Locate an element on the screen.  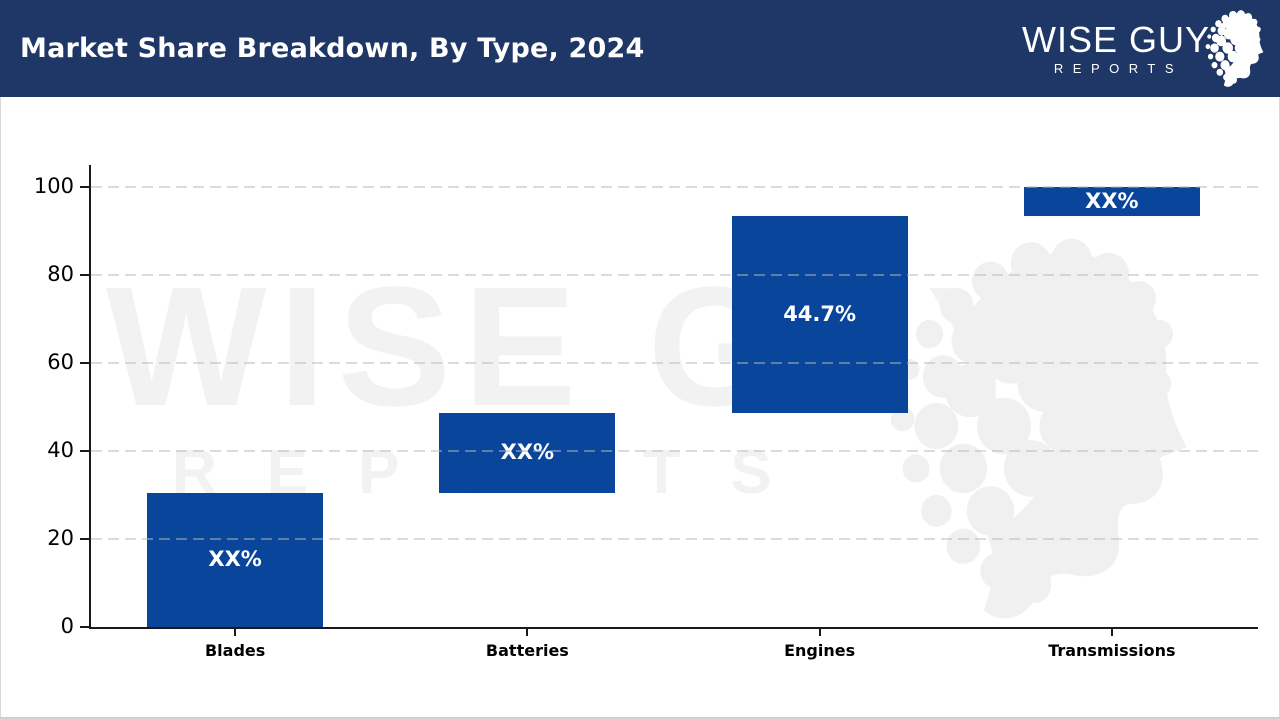
y-axis-tick-label: 100 is located at coordinates (53, 186).